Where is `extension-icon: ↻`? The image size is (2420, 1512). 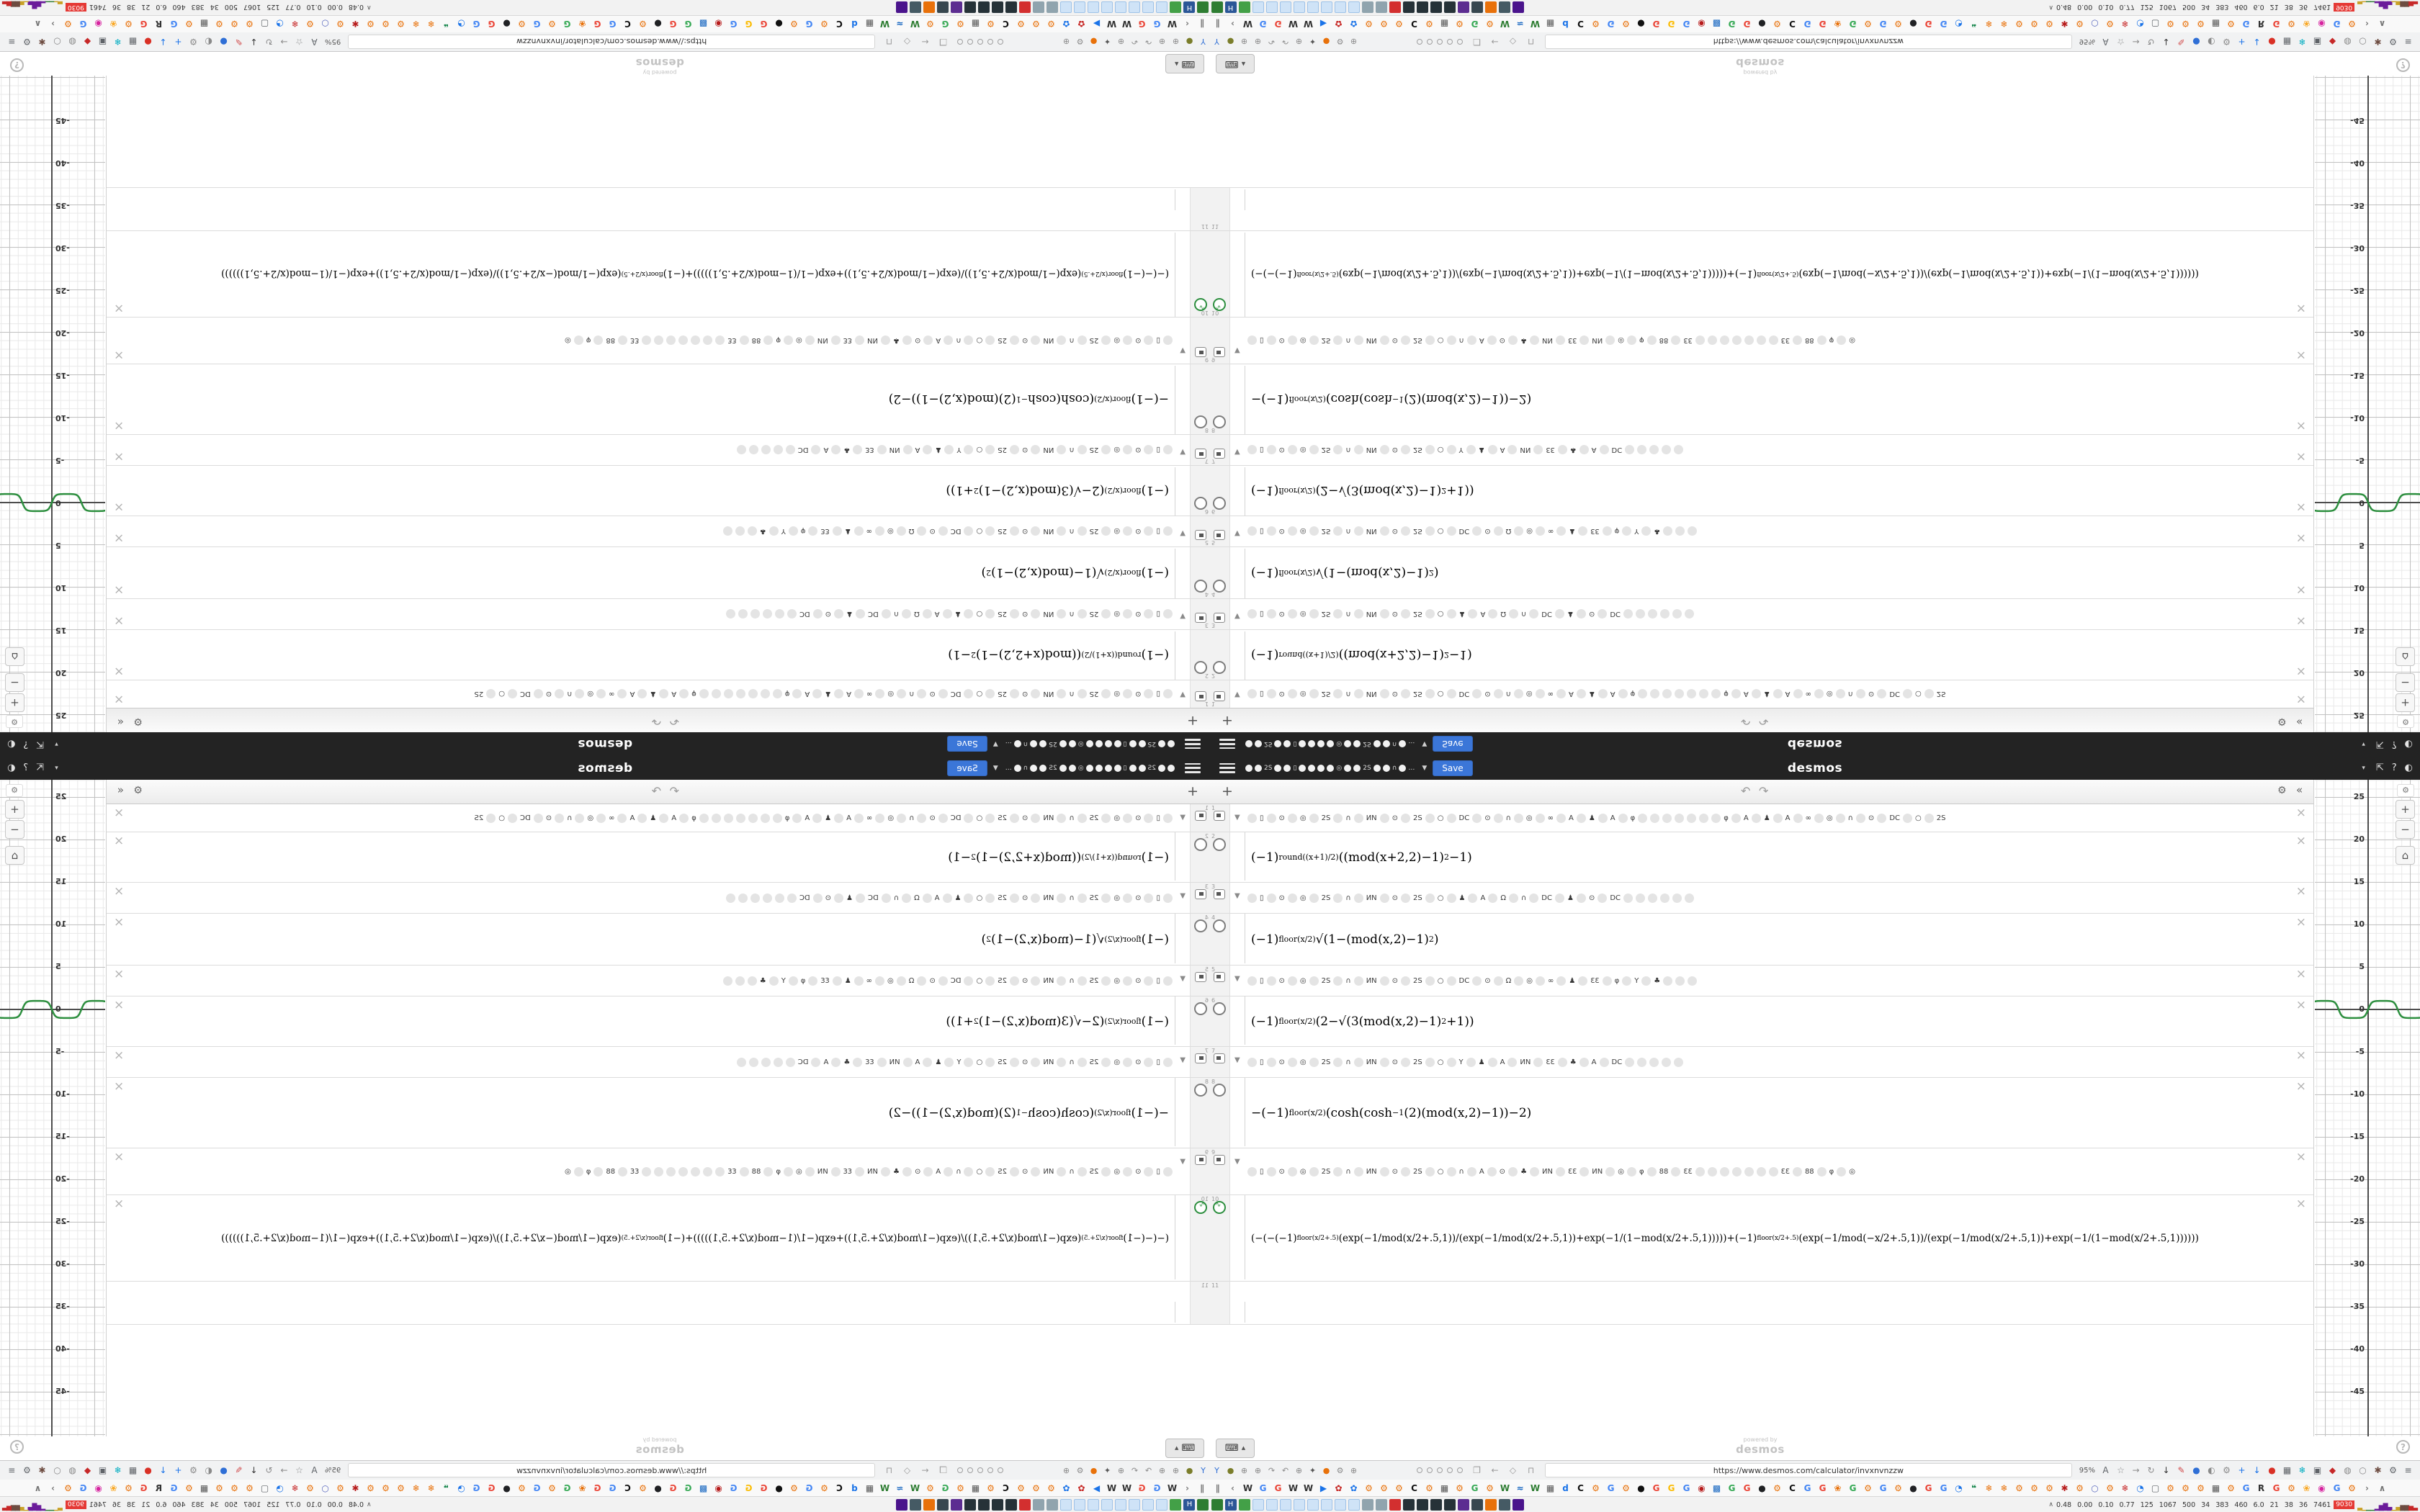
extension-icon: ↻ is located at coordinates (2151, 1470).